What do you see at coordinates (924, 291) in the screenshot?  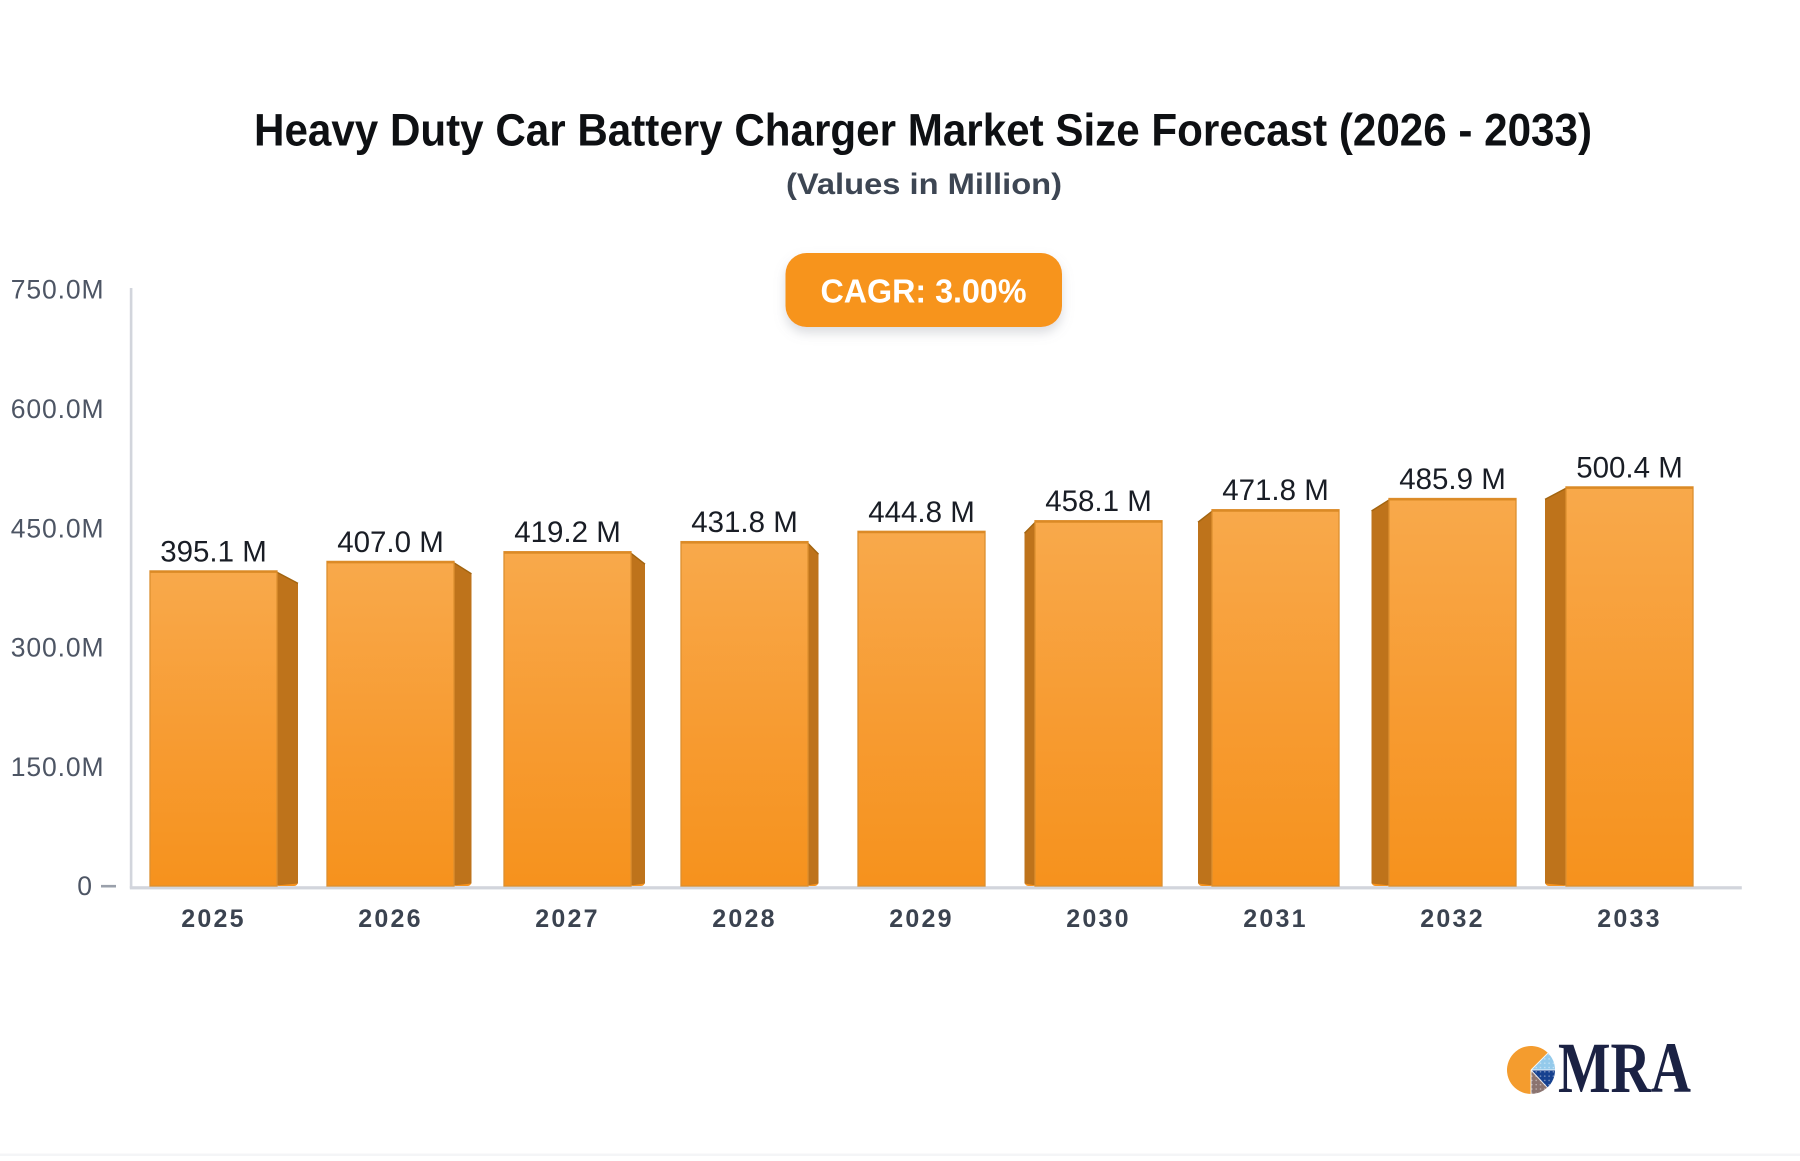 I see `svg-text: CAGR: 3.00%` at bounding box center [924, 291].